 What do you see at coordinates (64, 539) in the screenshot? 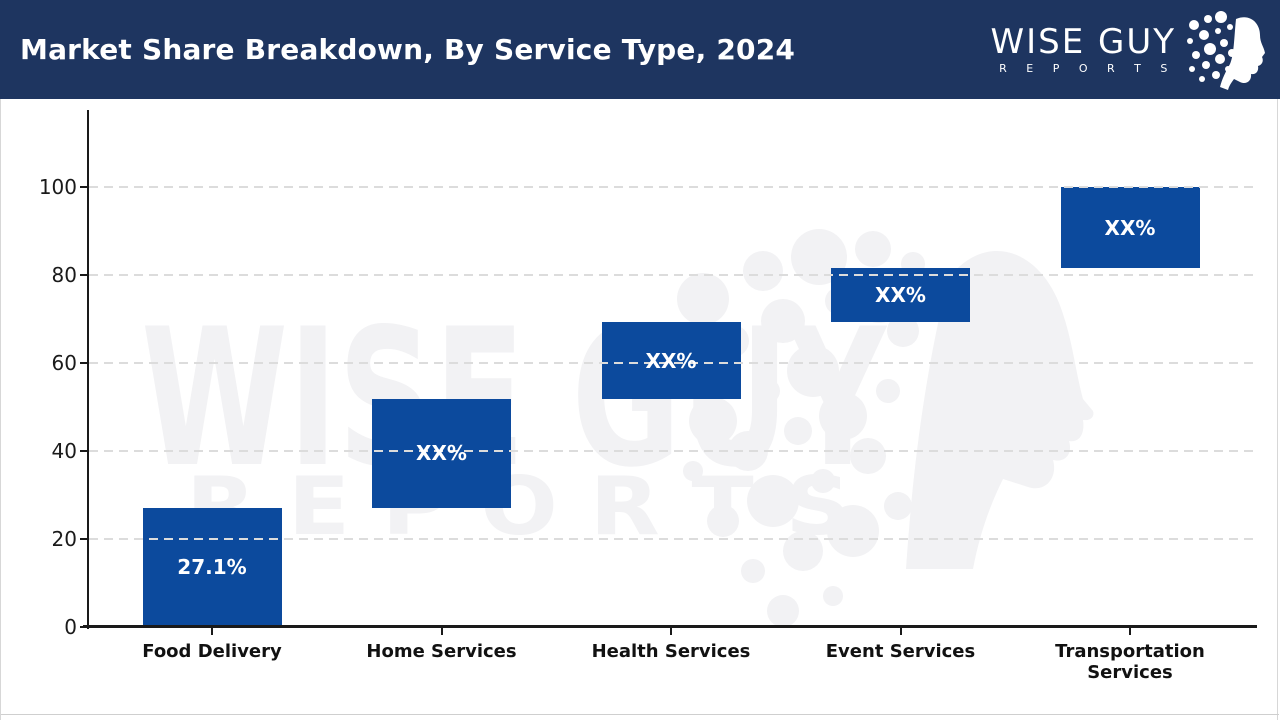
I see `y-tick-label-20: 20` at bounding box center [64, 539].